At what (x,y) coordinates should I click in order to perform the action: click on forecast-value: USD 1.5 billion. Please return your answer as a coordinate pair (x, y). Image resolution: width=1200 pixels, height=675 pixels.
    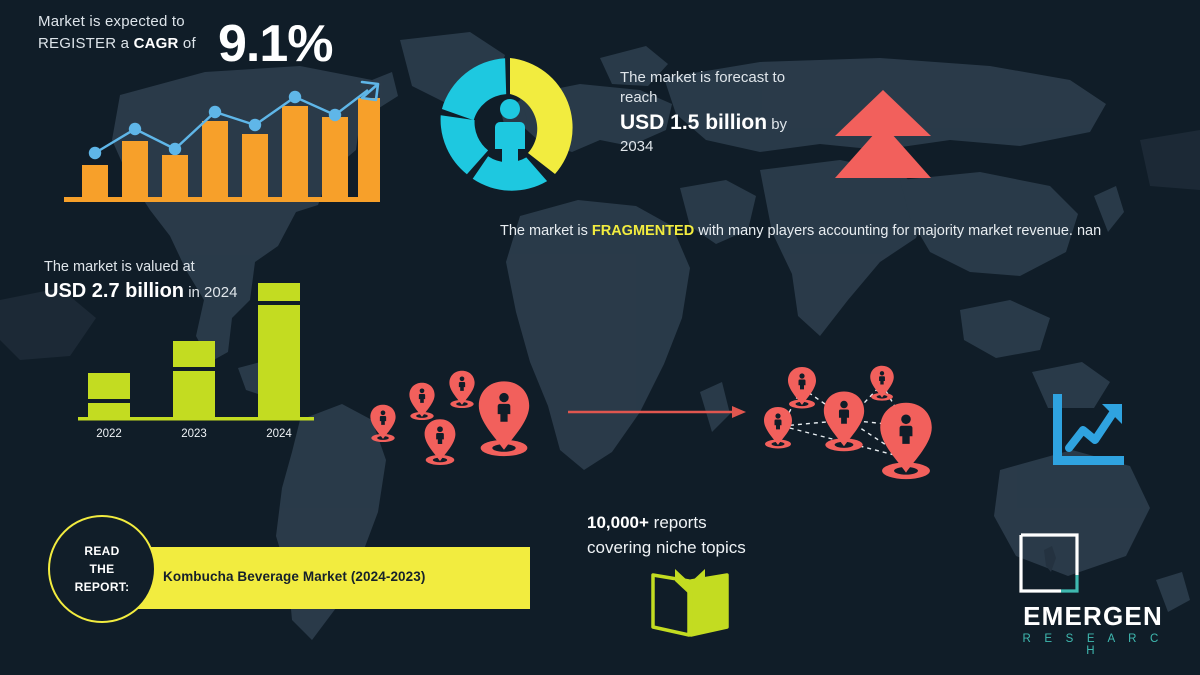
    Looking at the image, I should click on (694, 122).